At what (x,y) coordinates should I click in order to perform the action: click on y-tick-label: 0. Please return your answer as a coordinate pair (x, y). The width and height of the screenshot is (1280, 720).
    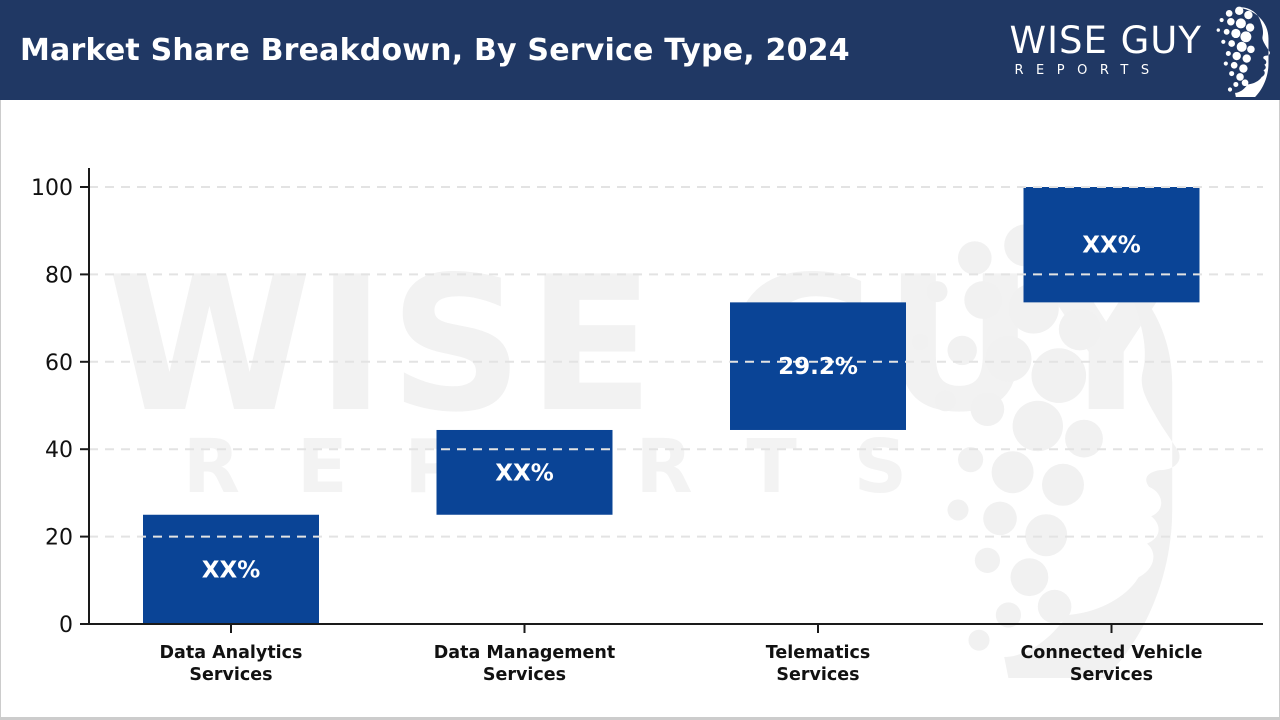
    Looking at the image, I should click on (66, 625).